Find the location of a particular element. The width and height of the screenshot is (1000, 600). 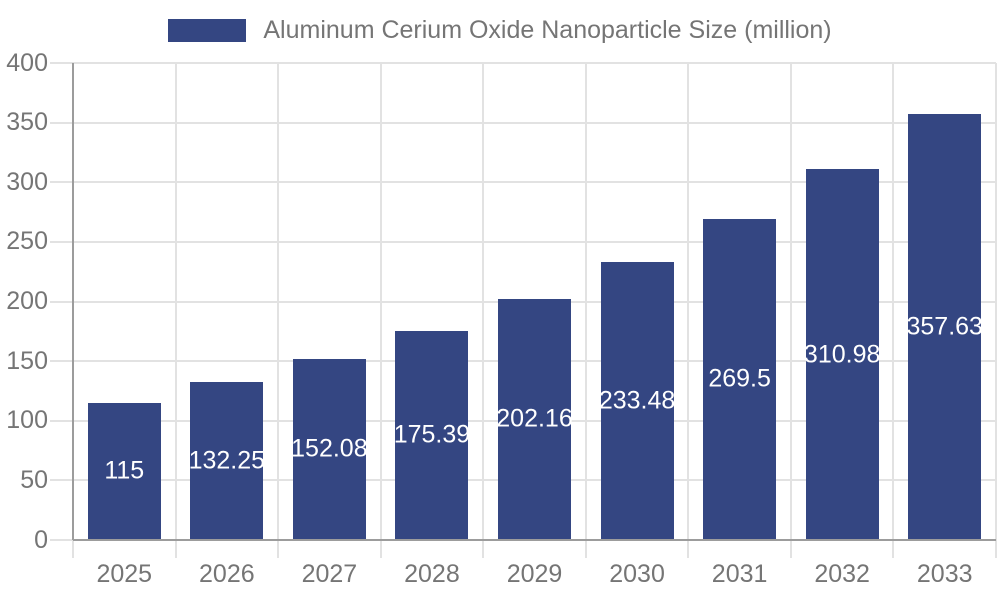

bar: 357.63 is located at coordinates (944, 326).